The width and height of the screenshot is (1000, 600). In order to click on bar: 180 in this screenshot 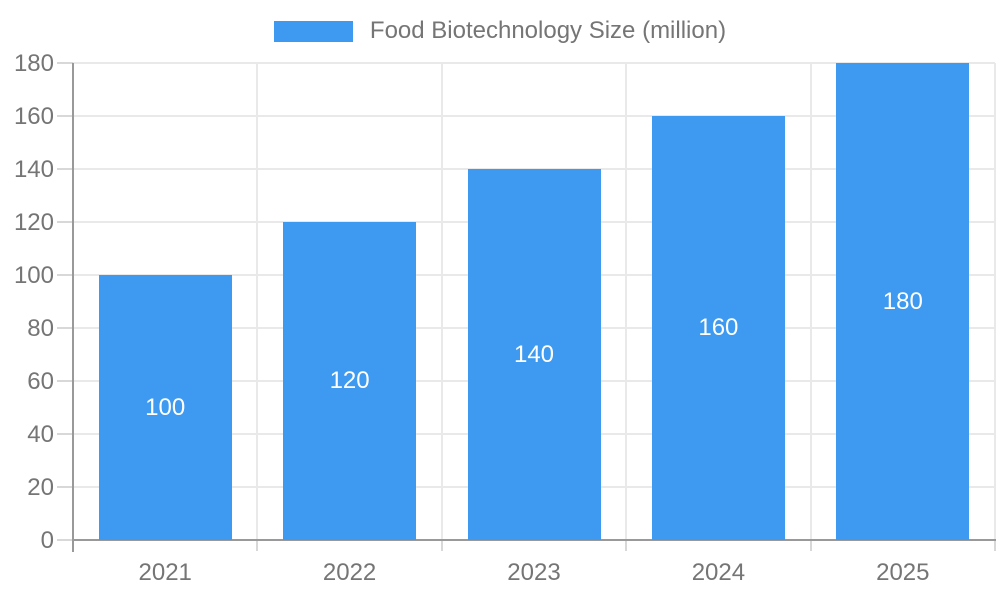, I will do `click(903, 301)`.